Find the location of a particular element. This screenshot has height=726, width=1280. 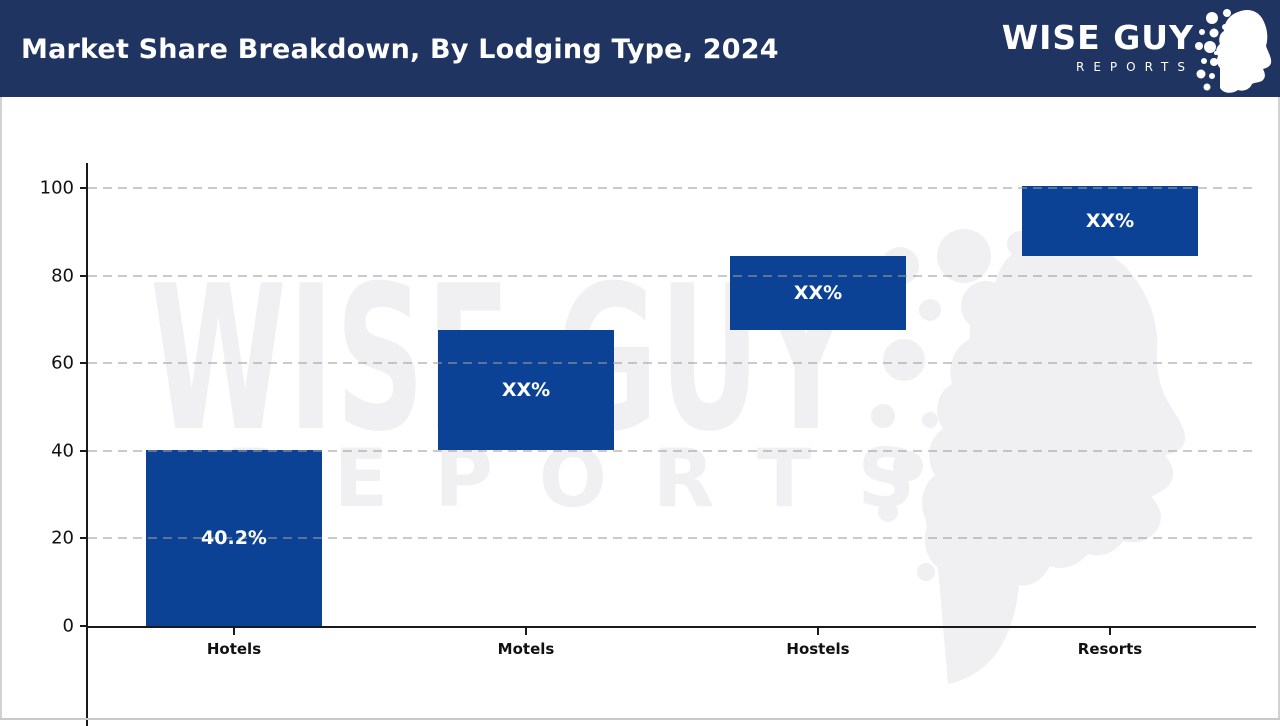

bar-value-label-hostels: XX% is located at coordinates (818, 293).